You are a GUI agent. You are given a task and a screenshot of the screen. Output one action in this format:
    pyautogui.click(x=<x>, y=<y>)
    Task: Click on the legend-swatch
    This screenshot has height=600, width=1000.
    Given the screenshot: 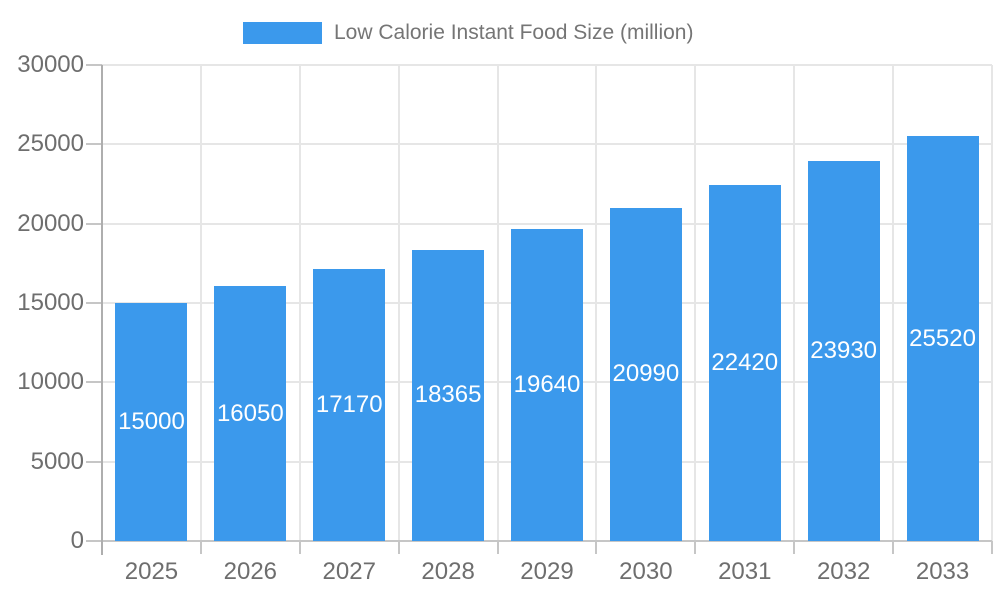 What is the action you would take?
    pyautogui.click(x=282, y=33)
    